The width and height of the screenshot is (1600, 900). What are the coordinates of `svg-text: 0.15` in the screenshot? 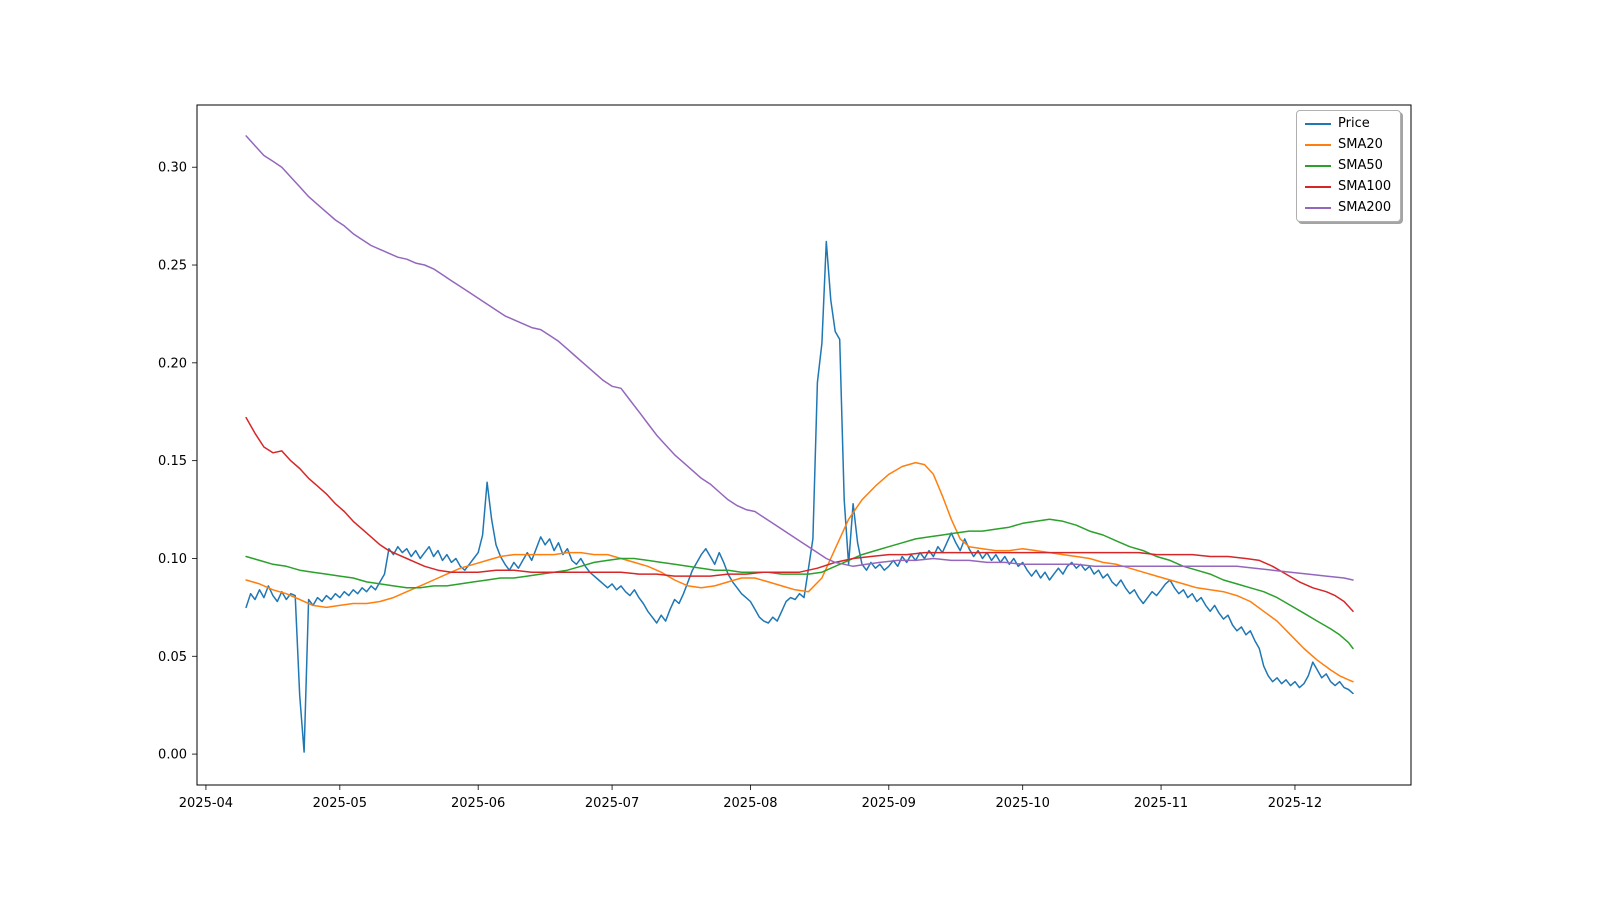 It's located at (172, 461).